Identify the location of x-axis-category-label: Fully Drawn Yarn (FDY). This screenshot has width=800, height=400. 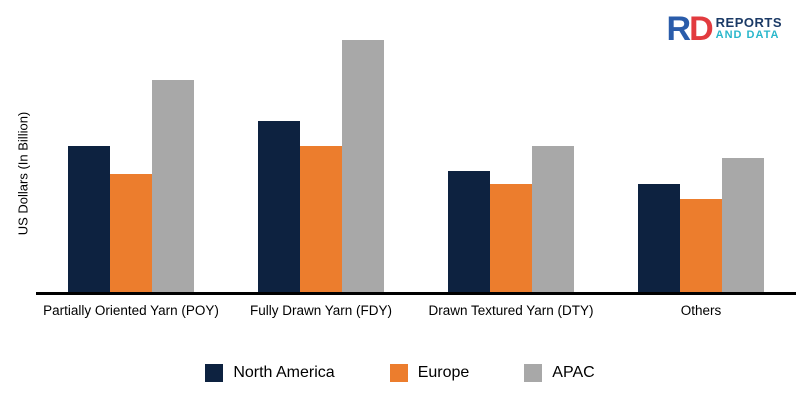
(321, 310).